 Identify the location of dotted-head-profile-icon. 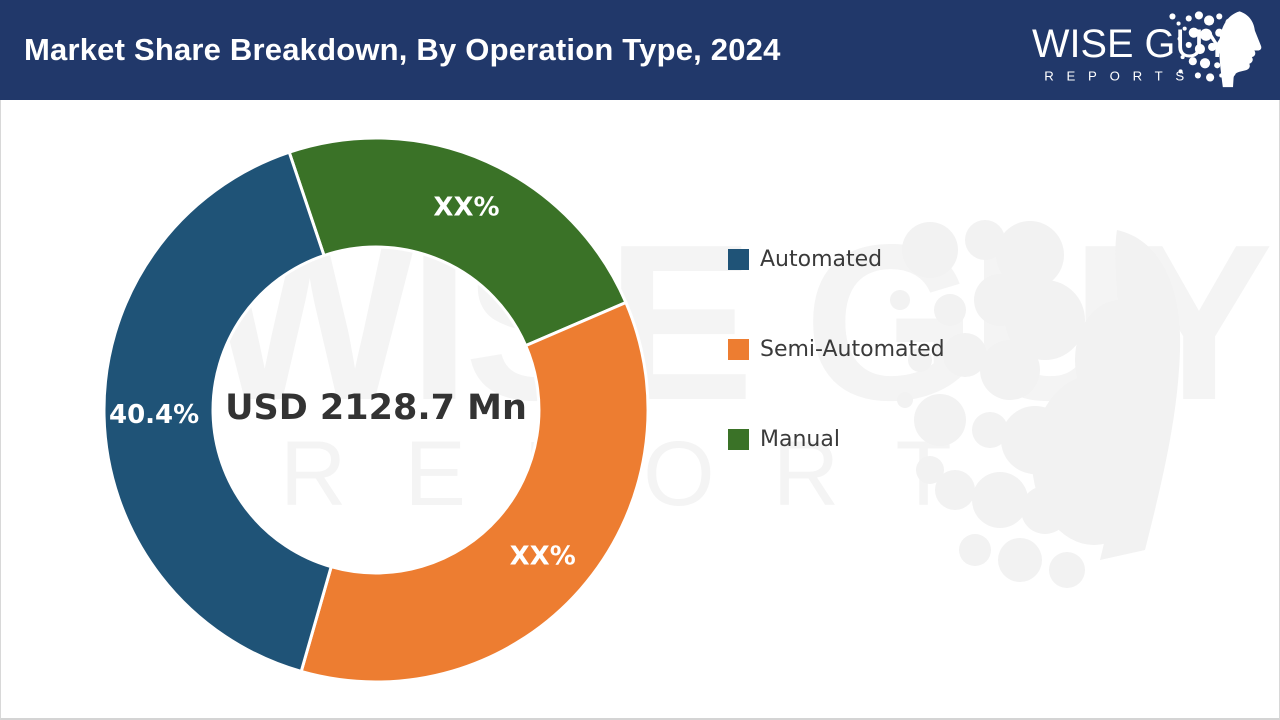
(1215, 49).